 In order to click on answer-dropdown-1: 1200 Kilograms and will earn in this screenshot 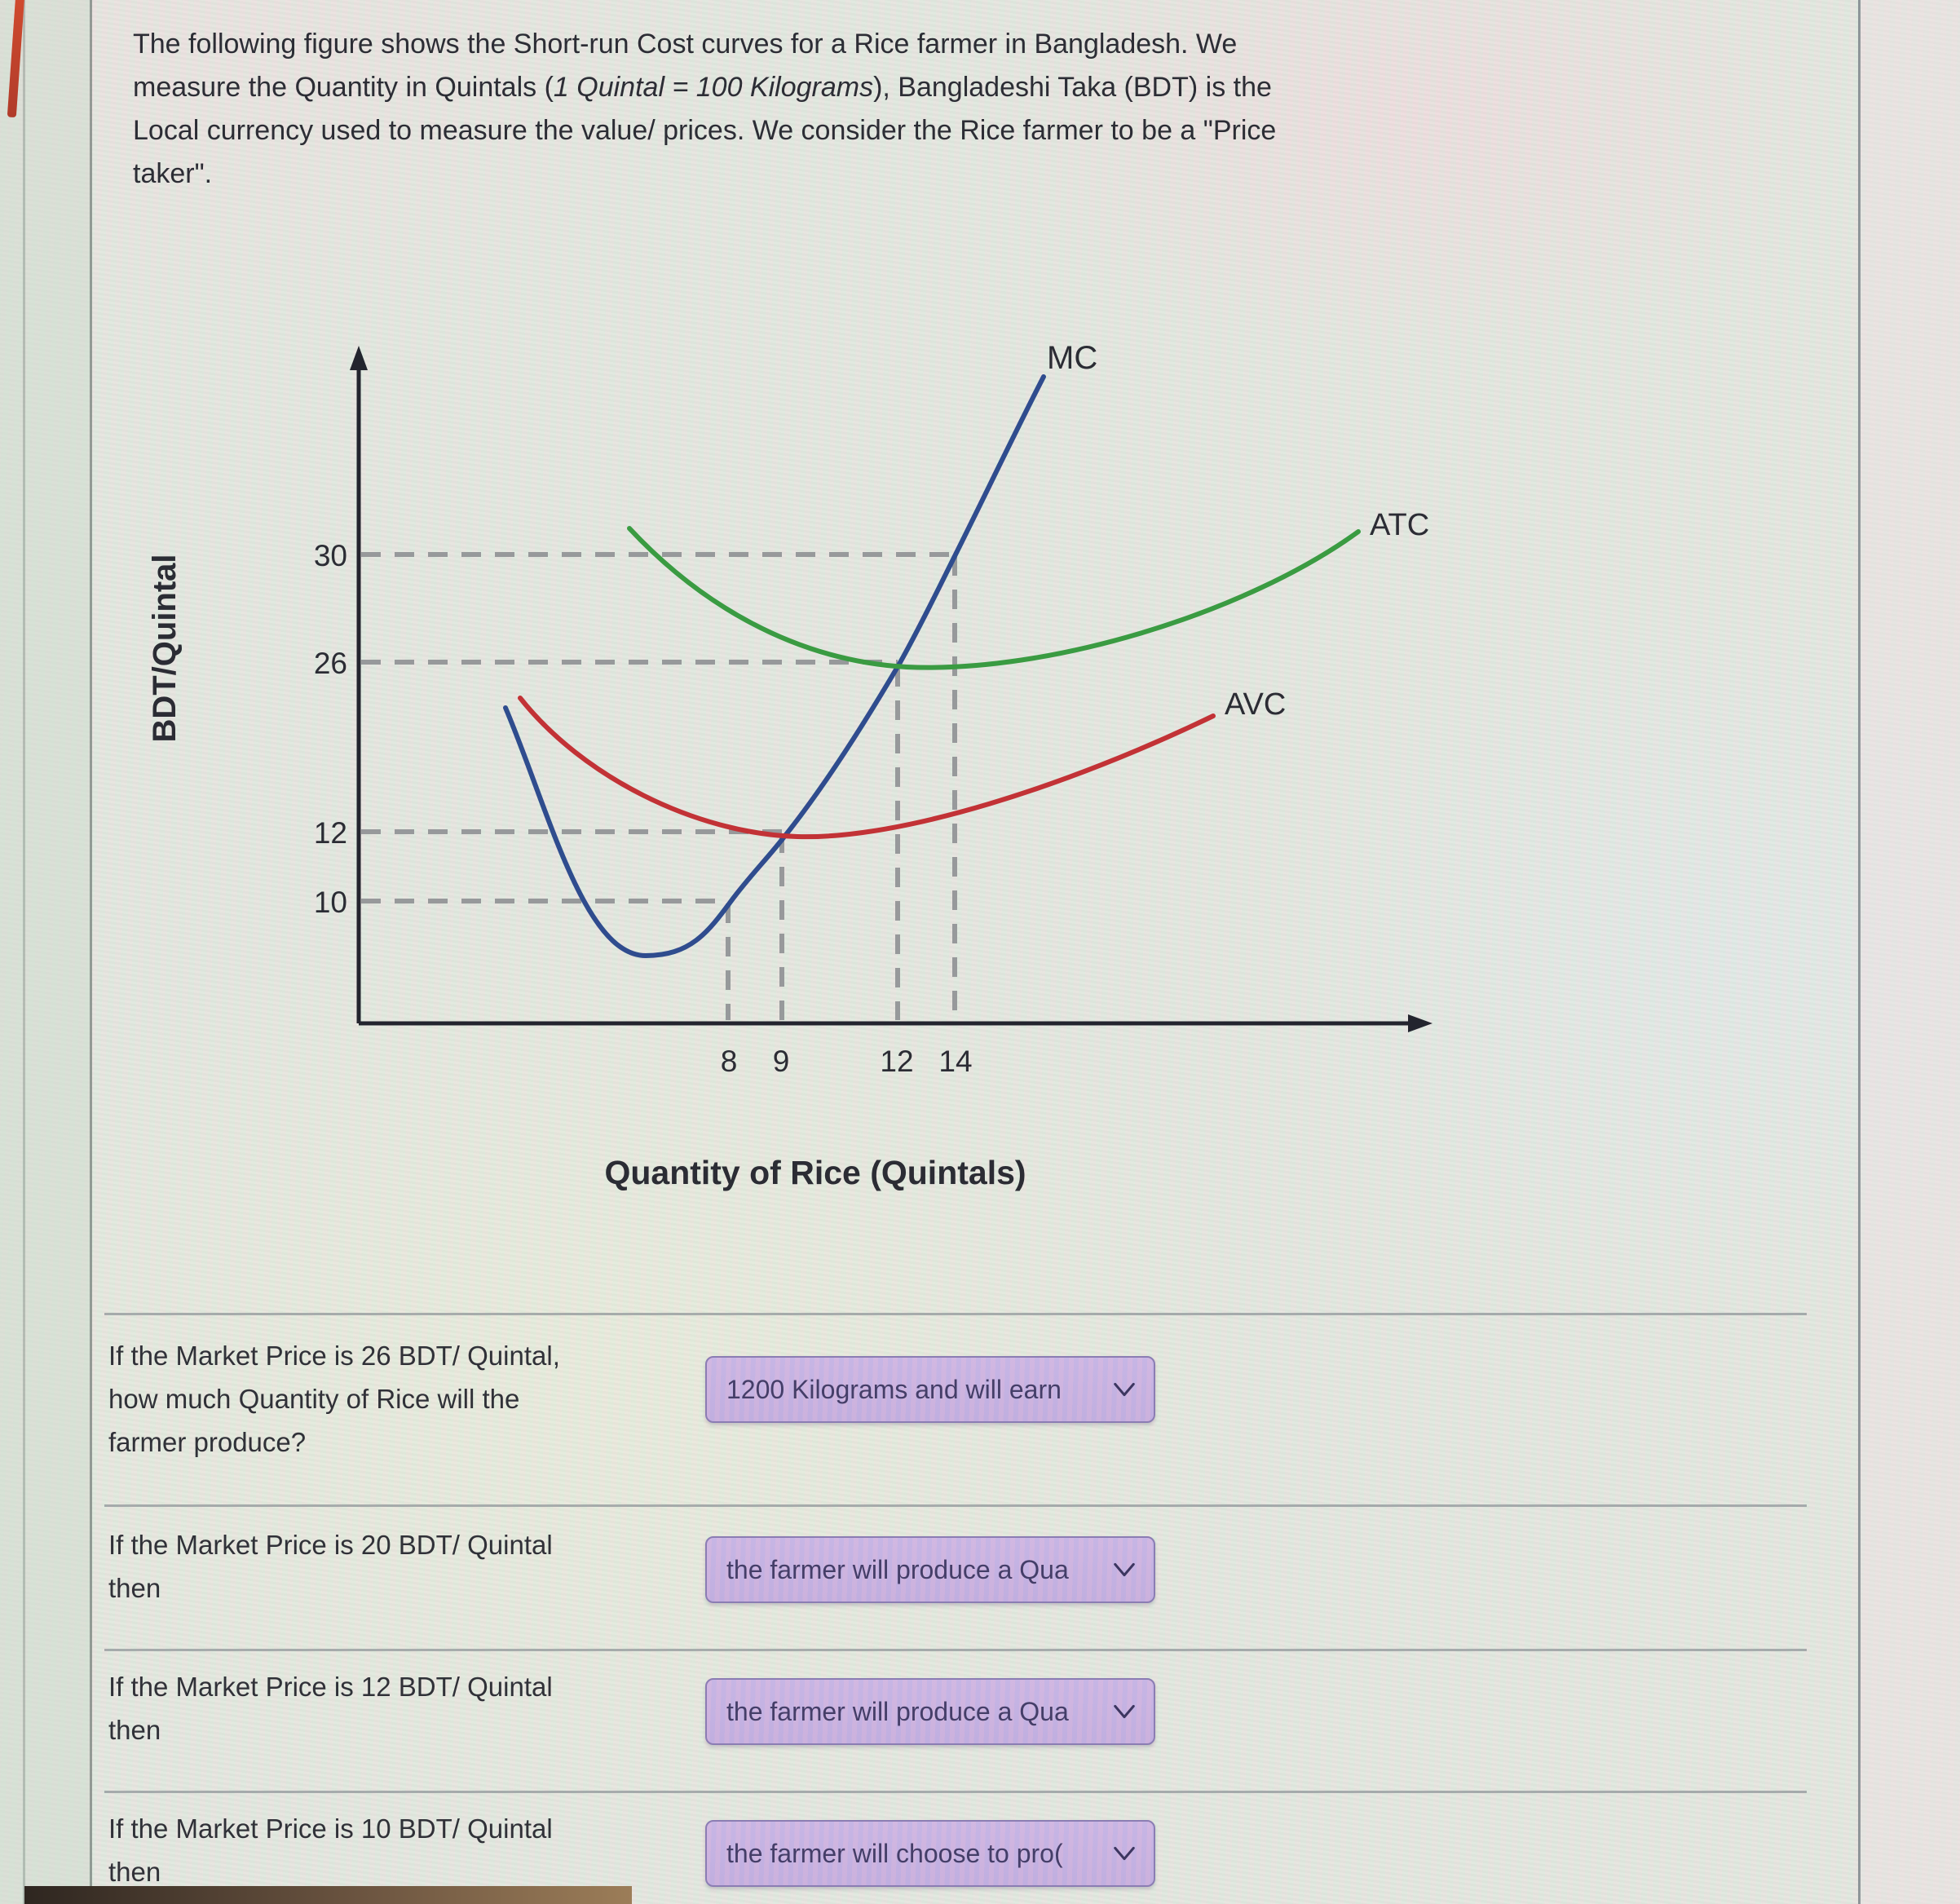, I will do `click(930, 1390)`.